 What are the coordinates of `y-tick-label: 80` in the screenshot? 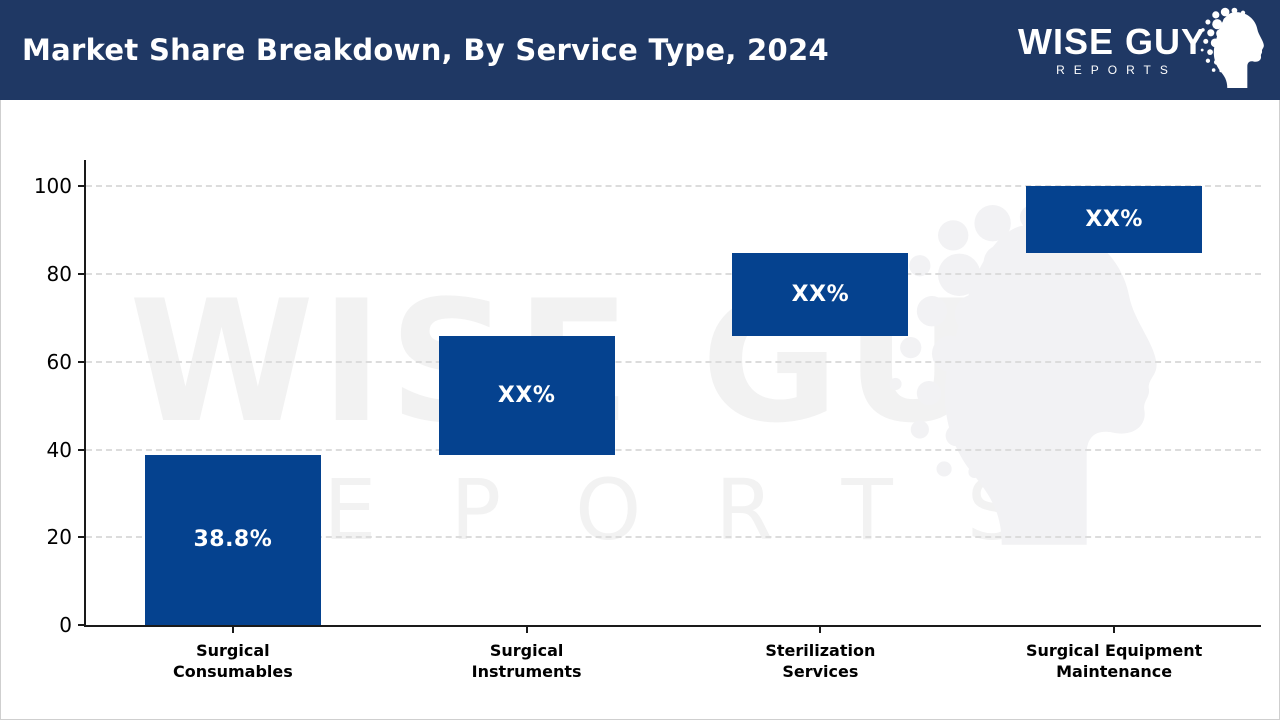 It's located at (59, 274).